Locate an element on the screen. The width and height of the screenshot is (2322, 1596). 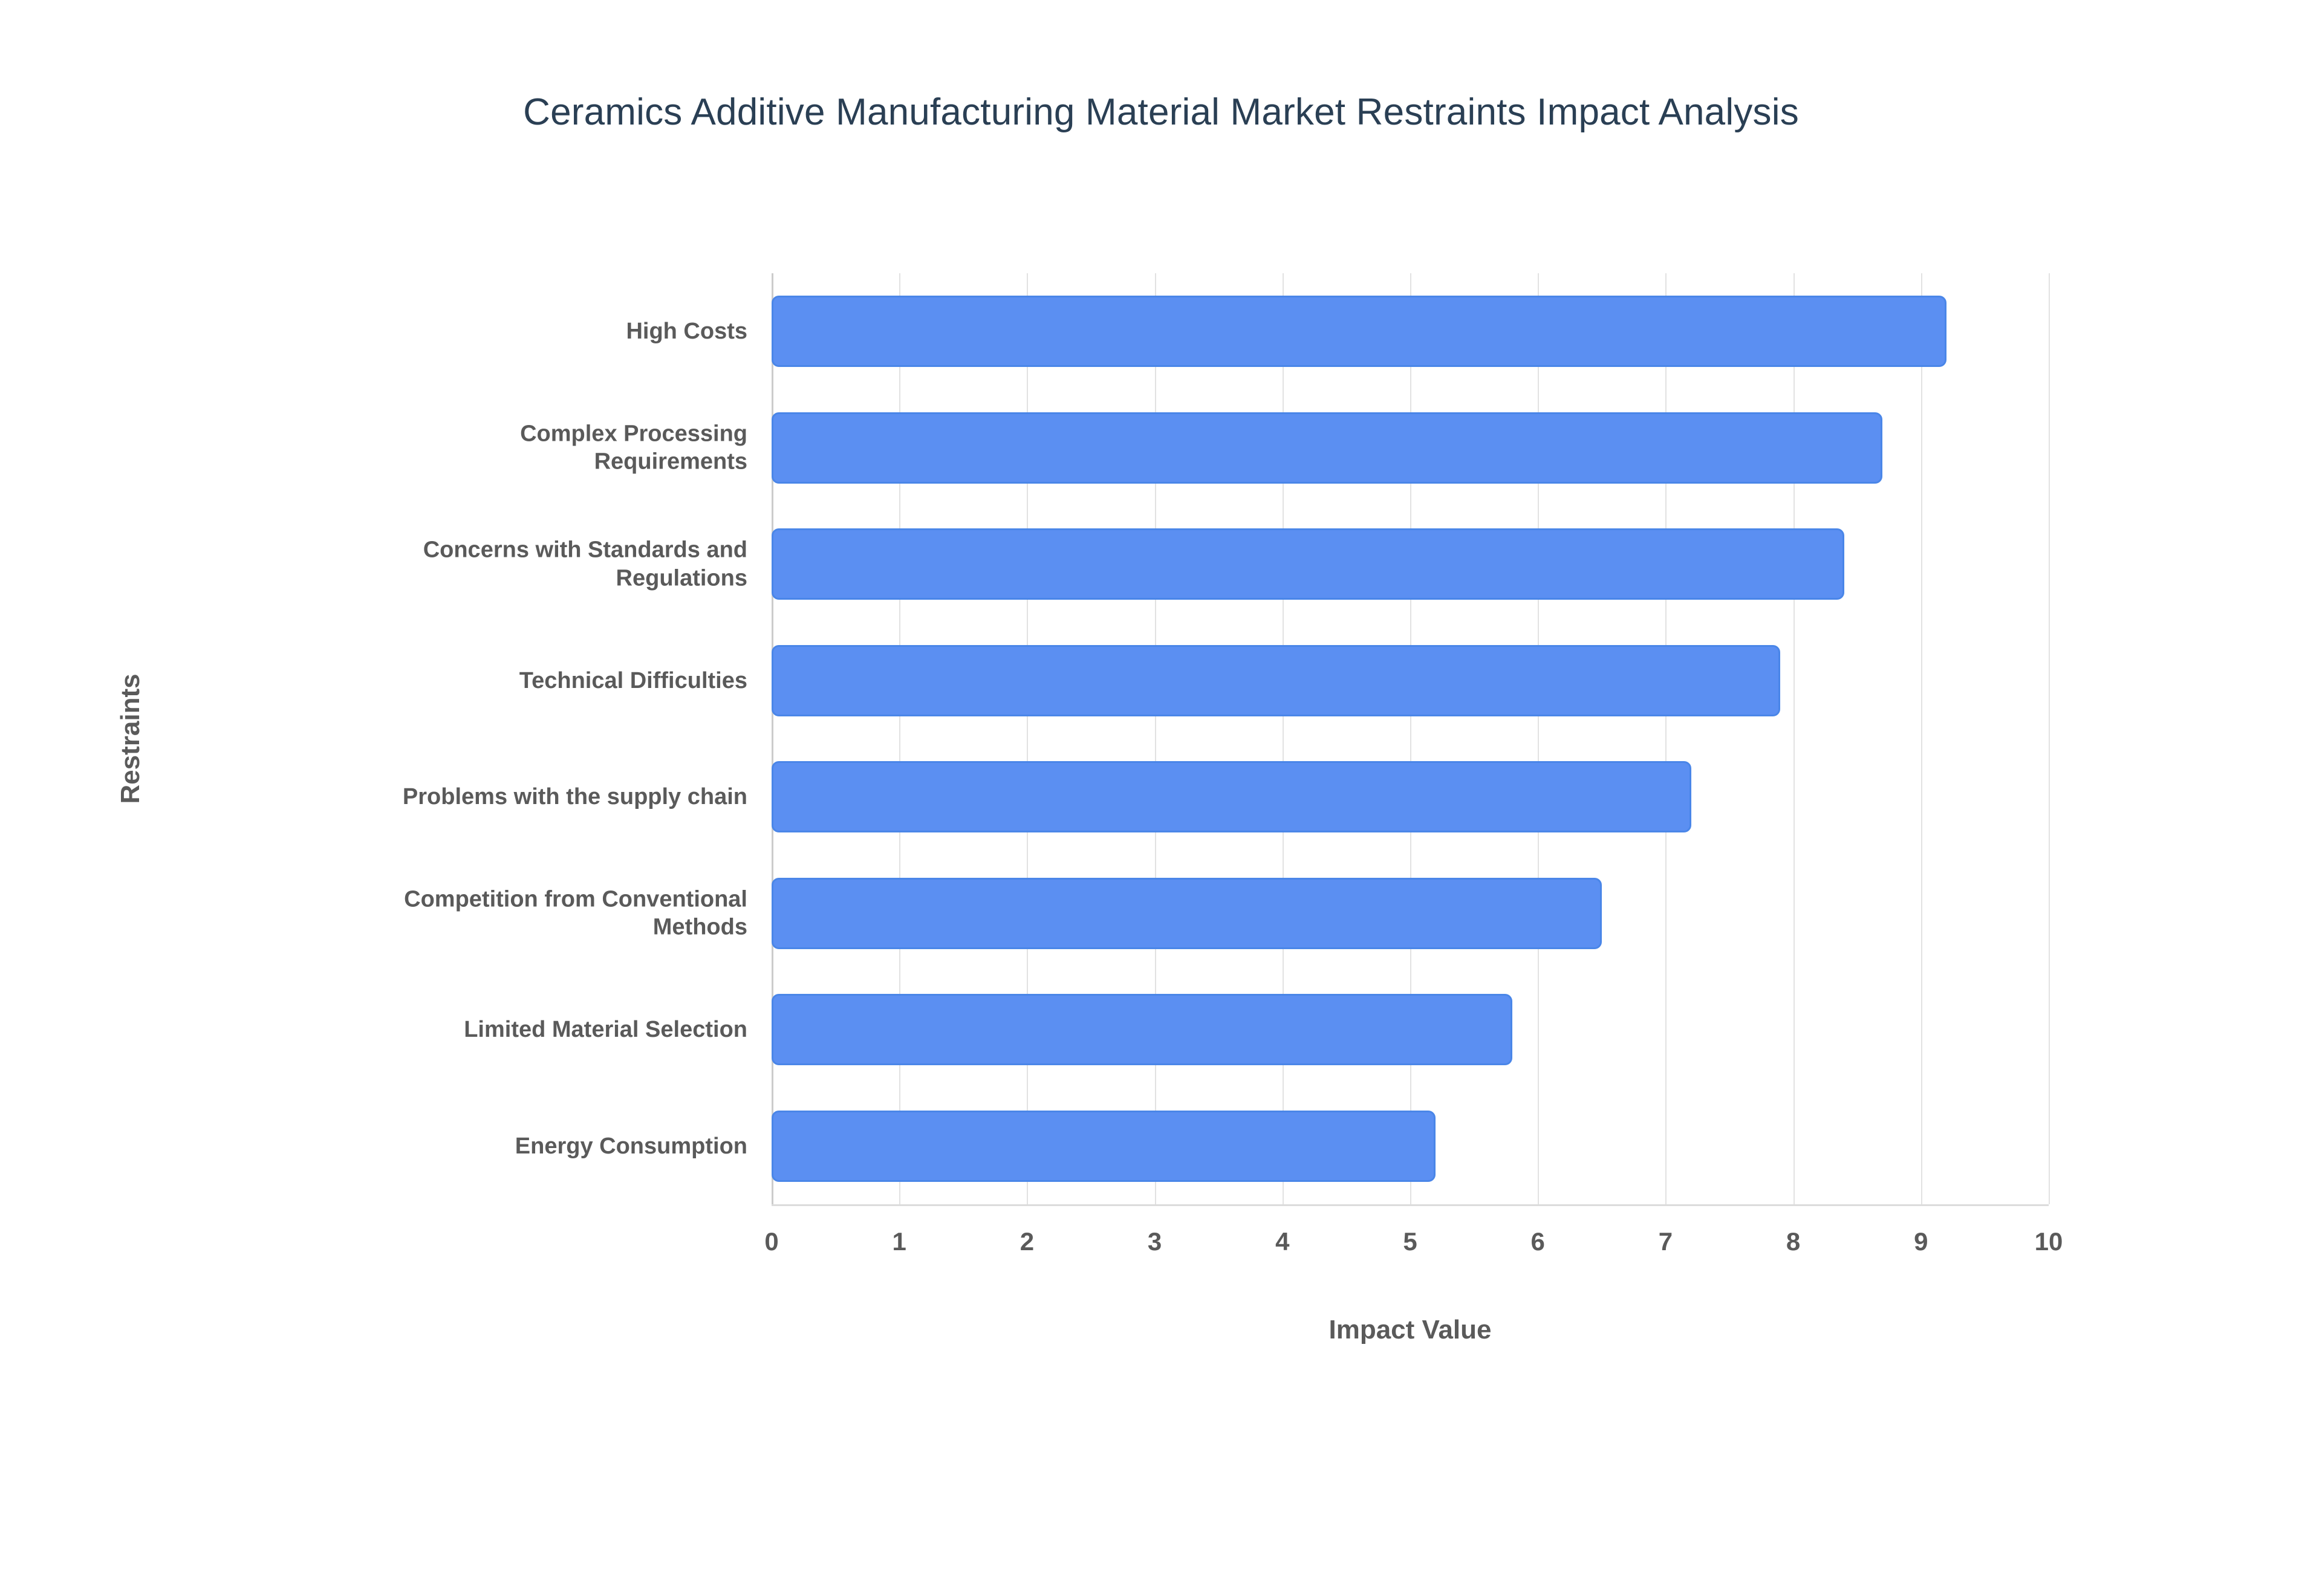
x-tick-label: 2 is located at coordinates (1027, 1241).